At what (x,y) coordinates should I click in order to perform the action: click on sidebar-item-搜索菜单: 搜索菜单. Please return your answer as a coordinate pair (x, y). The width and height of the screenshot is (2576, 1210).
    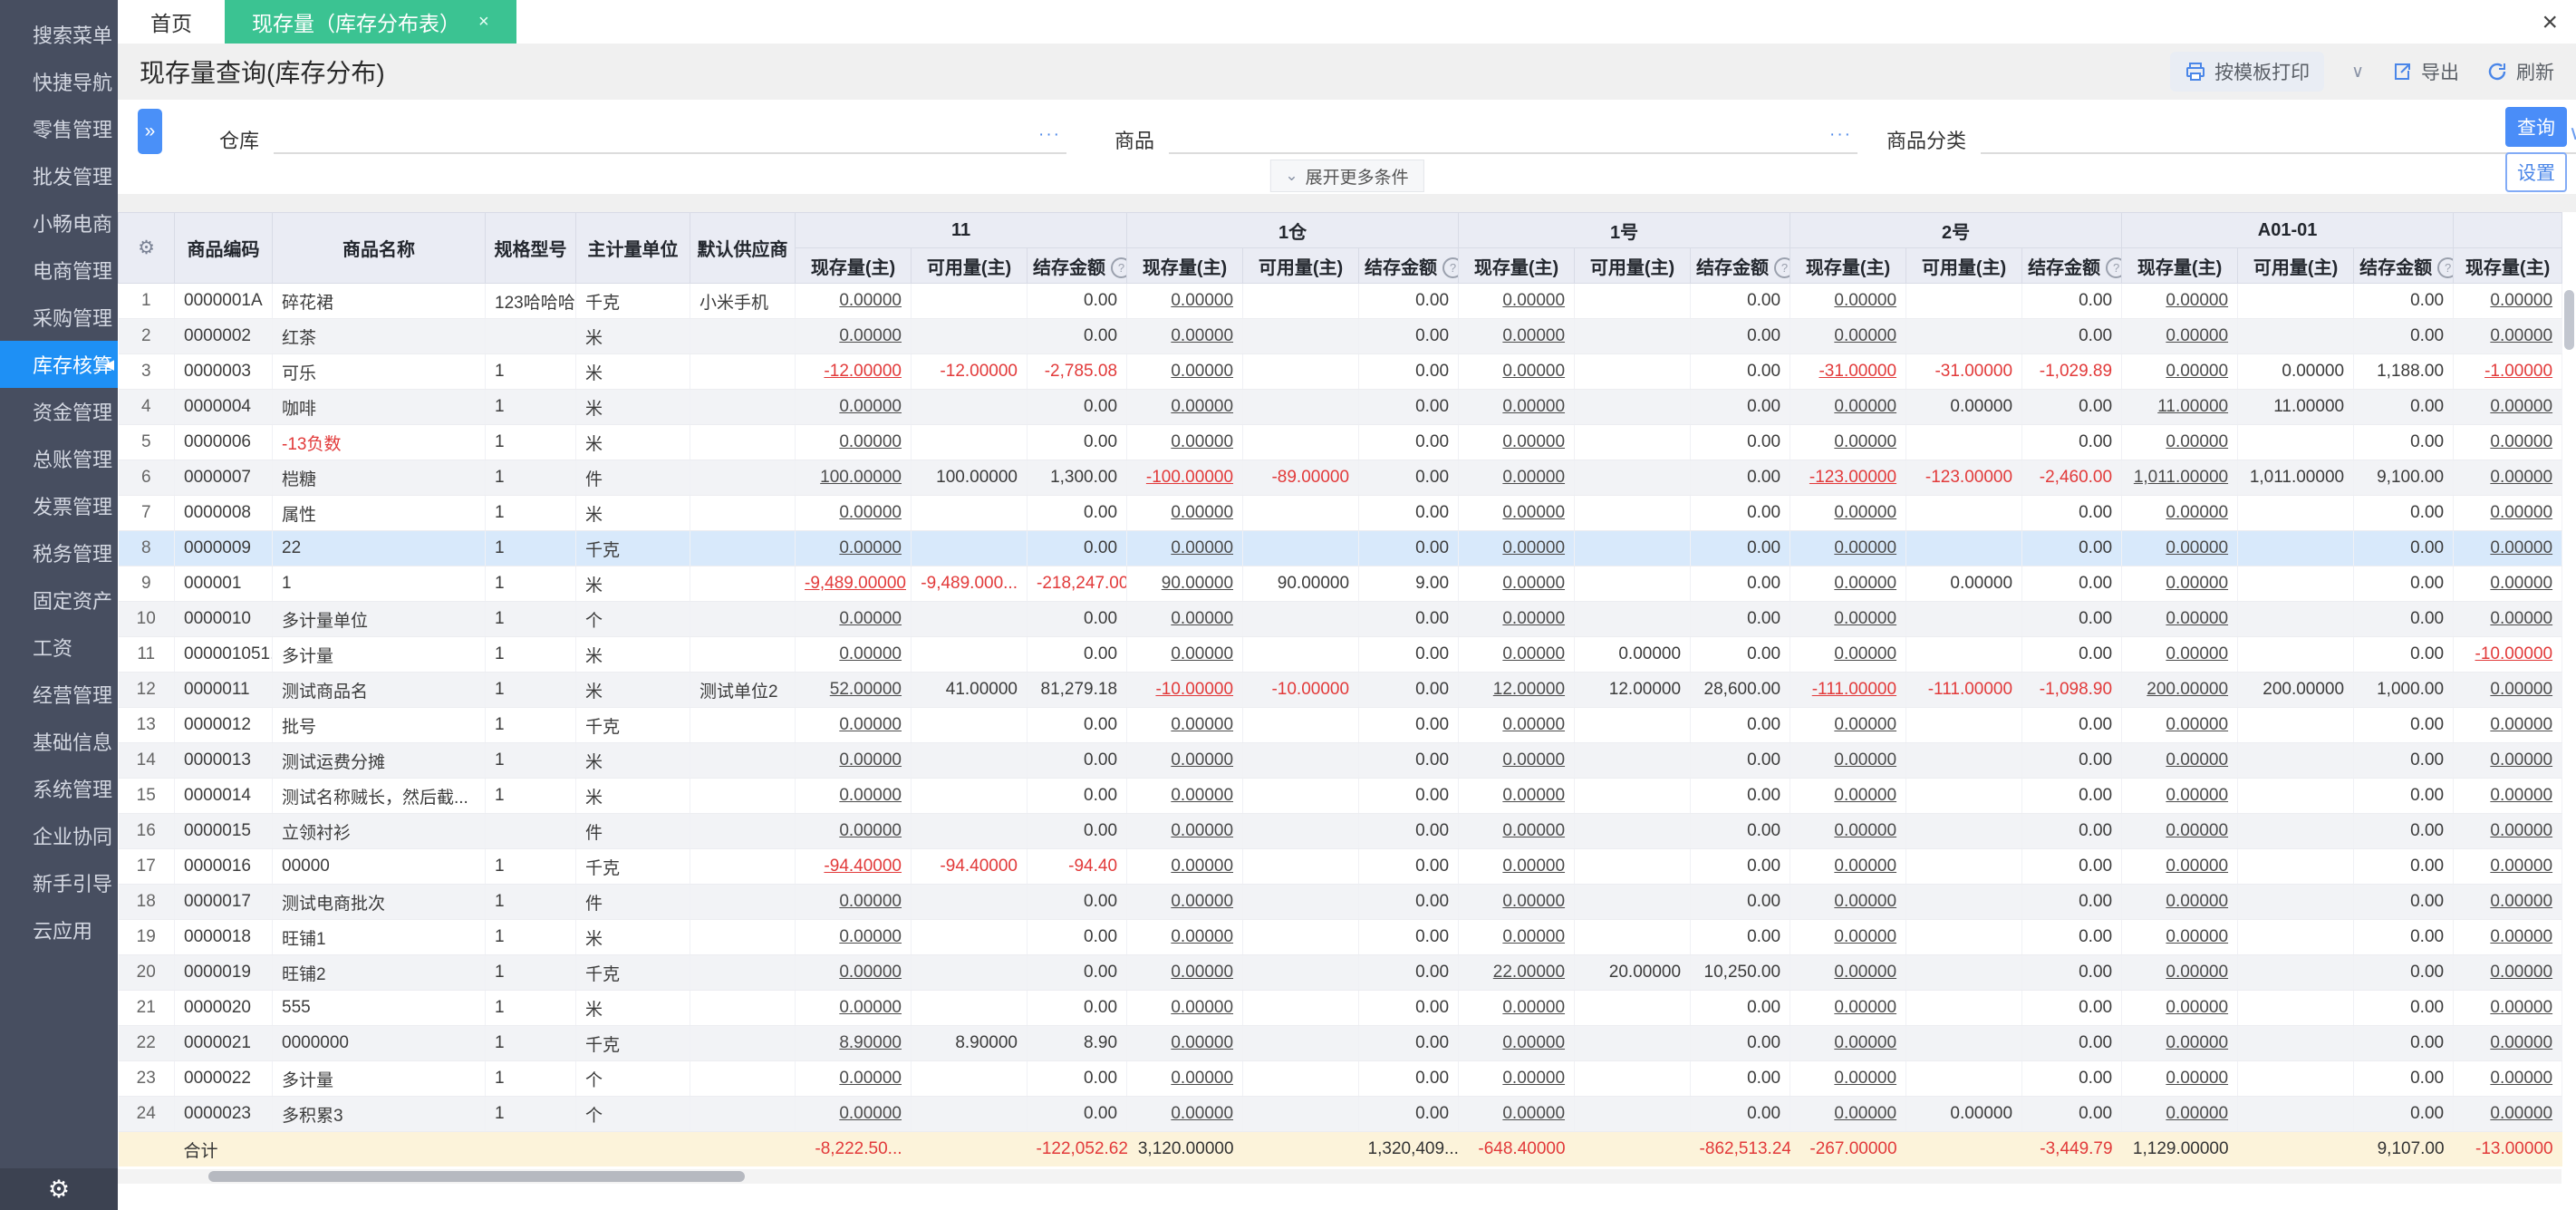
    Looking at the image, I should click on (59, 34).